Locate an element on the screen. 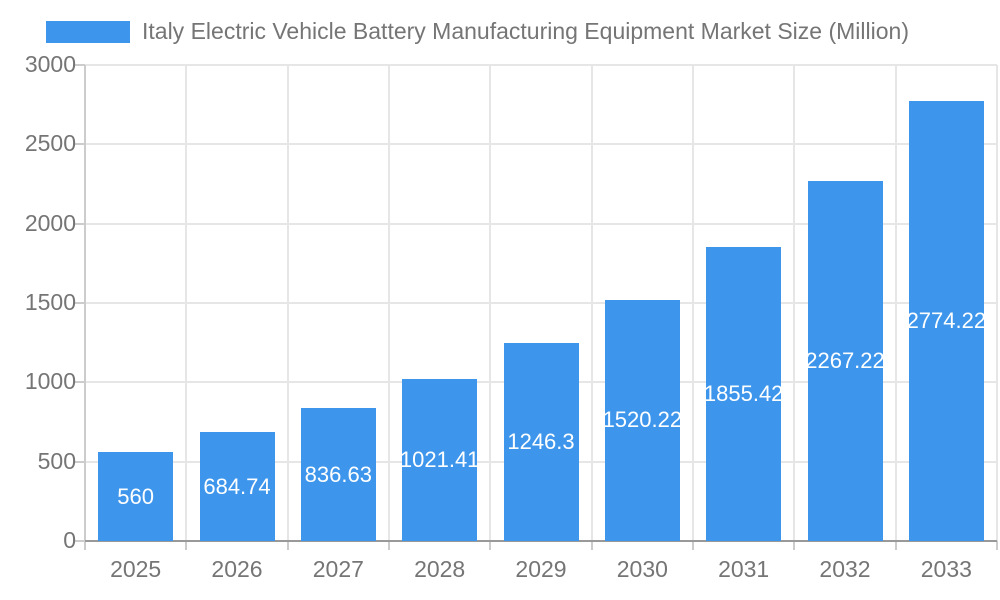 The width and height of the screenshot is (1000, 600). y-axis-tick-label: 1500 is located at coordinates (50, 302).